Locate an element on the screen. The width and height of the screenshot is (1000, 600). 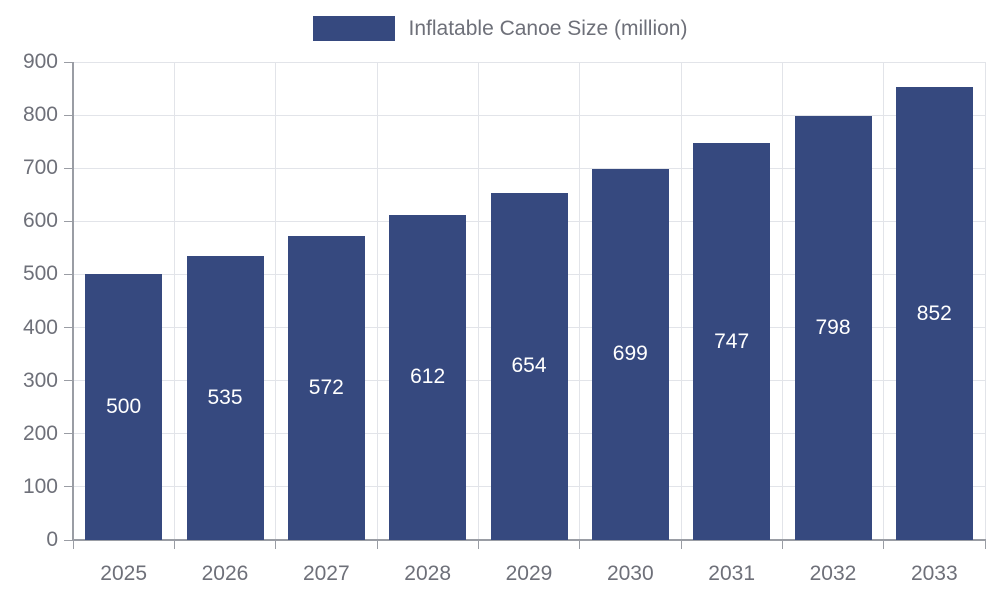
legend-swatch is located at coordinates (353, 28).